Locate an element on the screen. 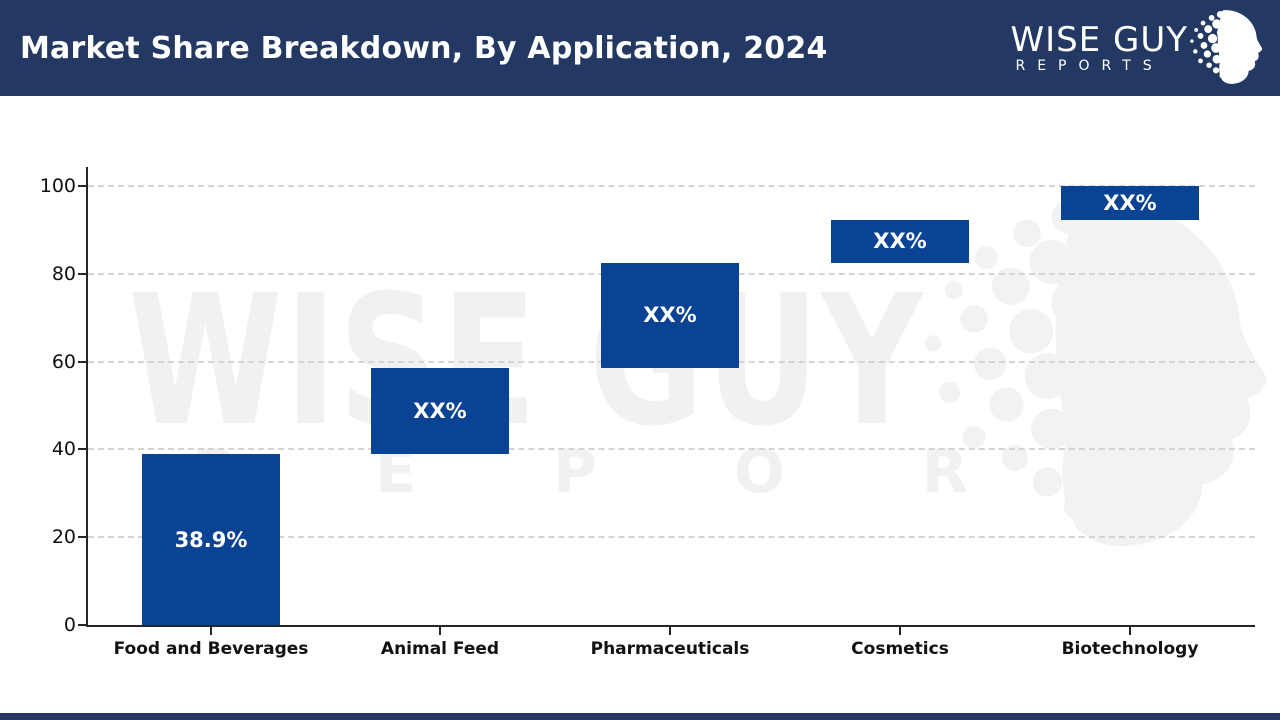 Image resolution: width=1280 pixels, height=720 pixels. bar-pharmaceuticals: XX% is located at coordinates (670, 315).